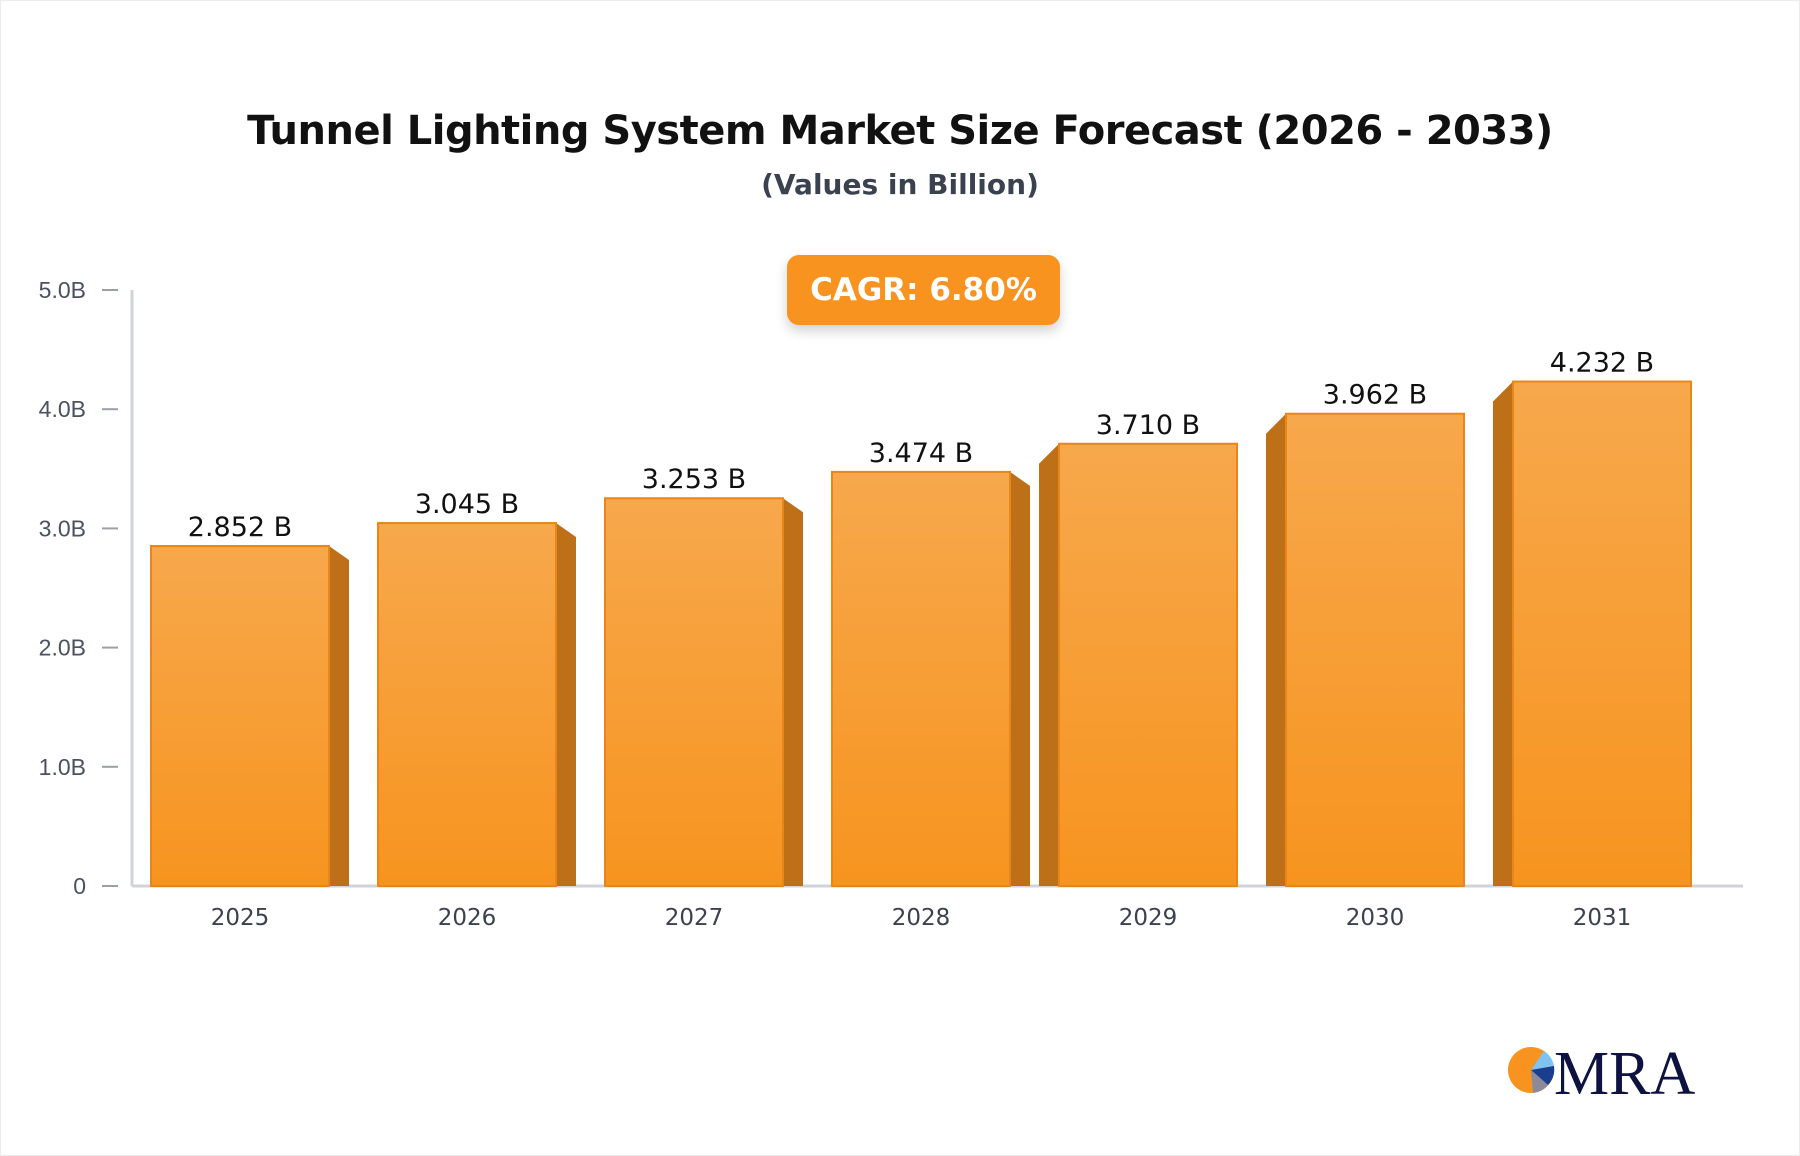  I want to click on x-tick-label: 2029, so click(1148, 918).